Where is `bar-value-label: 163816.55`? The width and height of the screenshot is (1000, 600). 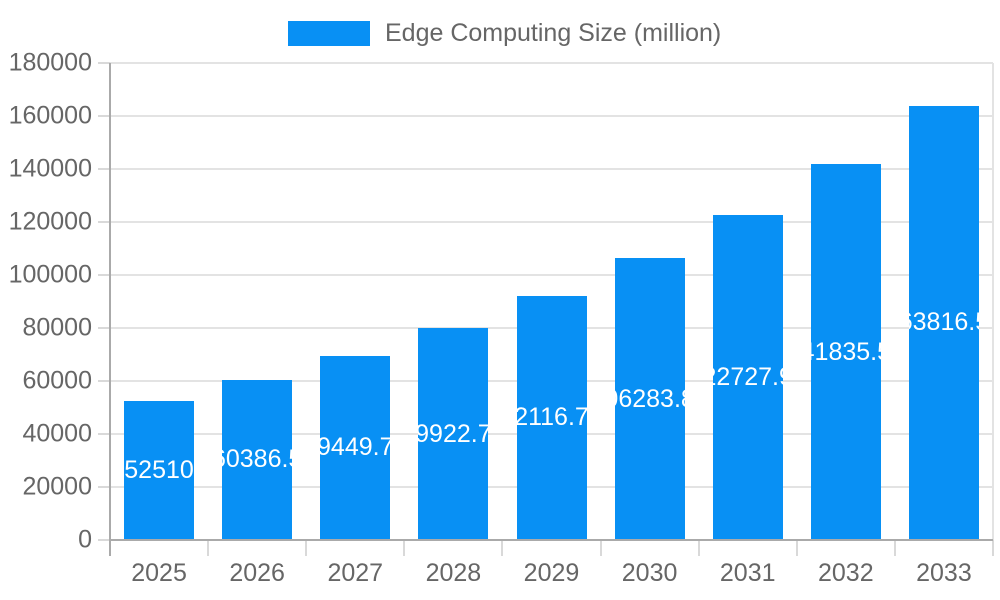
bar-value-label: 163816.55 is located at coordinates (944, 322).